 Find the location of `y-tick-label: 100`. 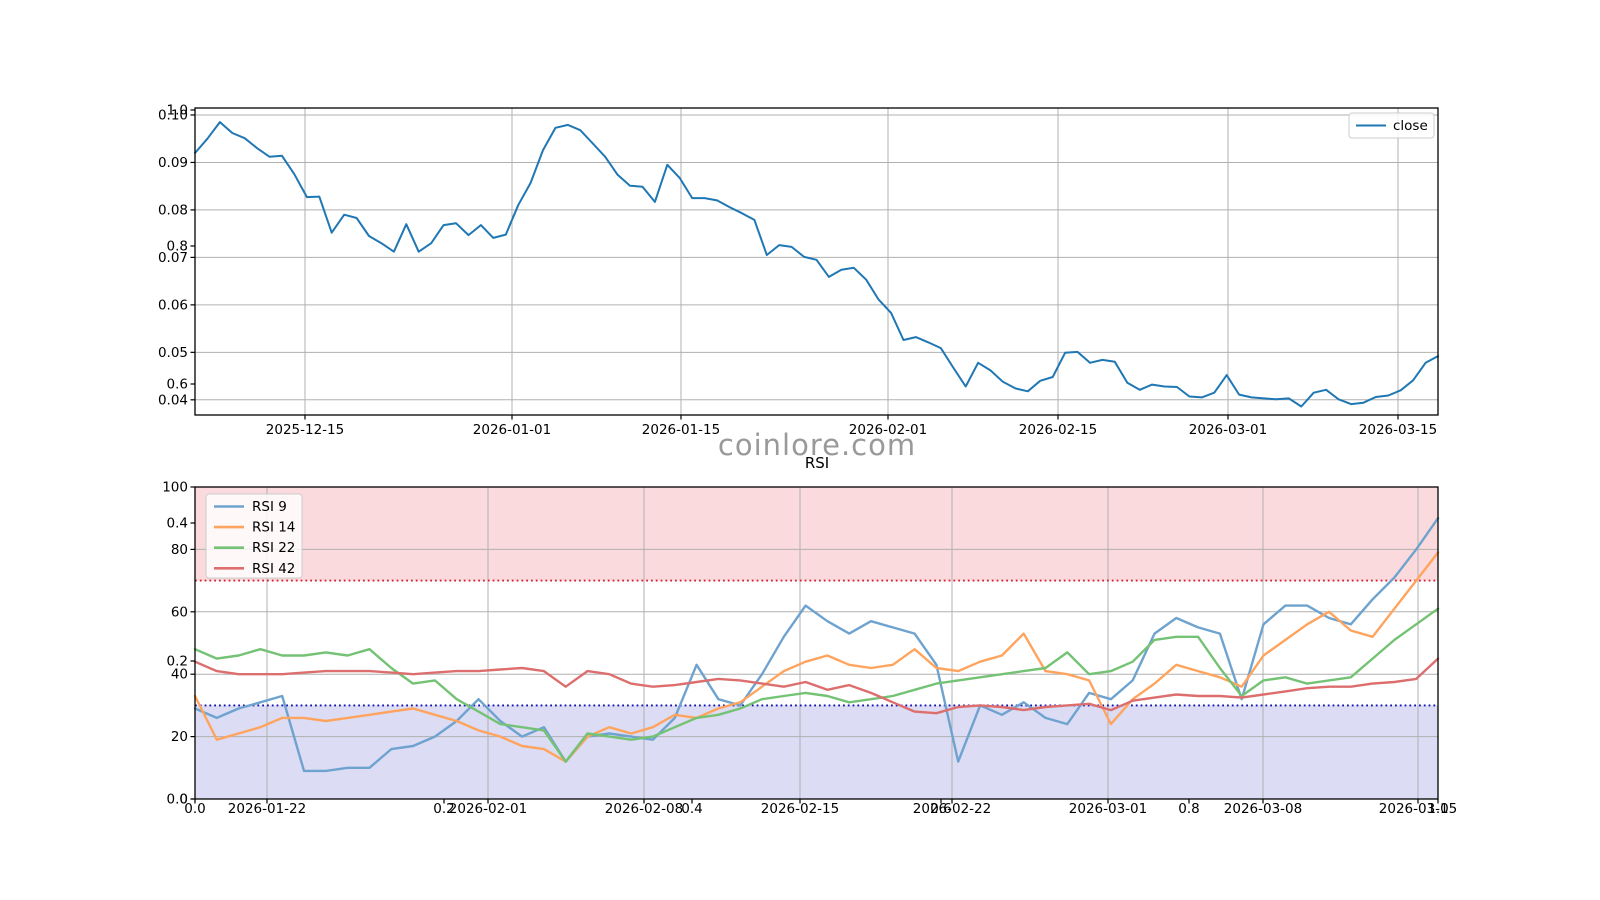

y-tick-label: 100 is located at coordinates (175, 488).